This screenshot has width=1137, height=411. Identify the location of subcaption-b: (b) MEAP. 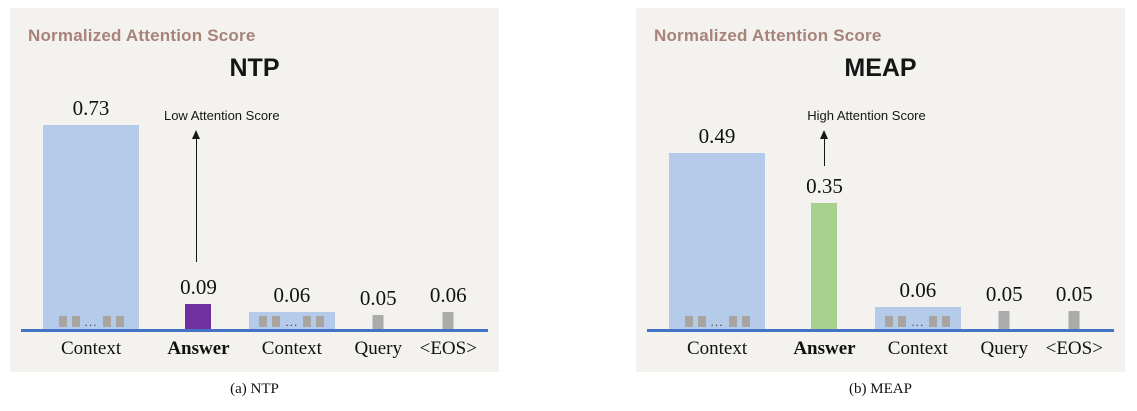
(880, 389).